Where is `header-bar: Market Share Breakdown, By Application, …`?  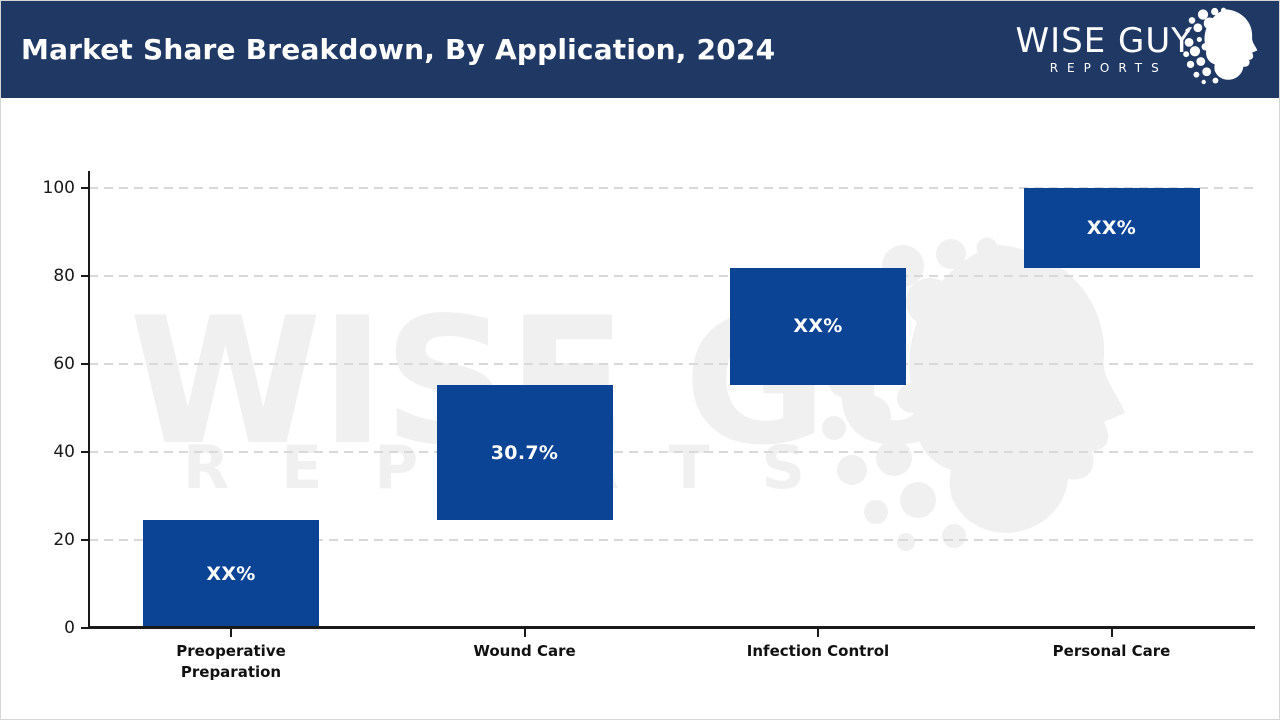
header-bar: Market Share Breakdown, By Application, … is located at coordinates (640, 49).